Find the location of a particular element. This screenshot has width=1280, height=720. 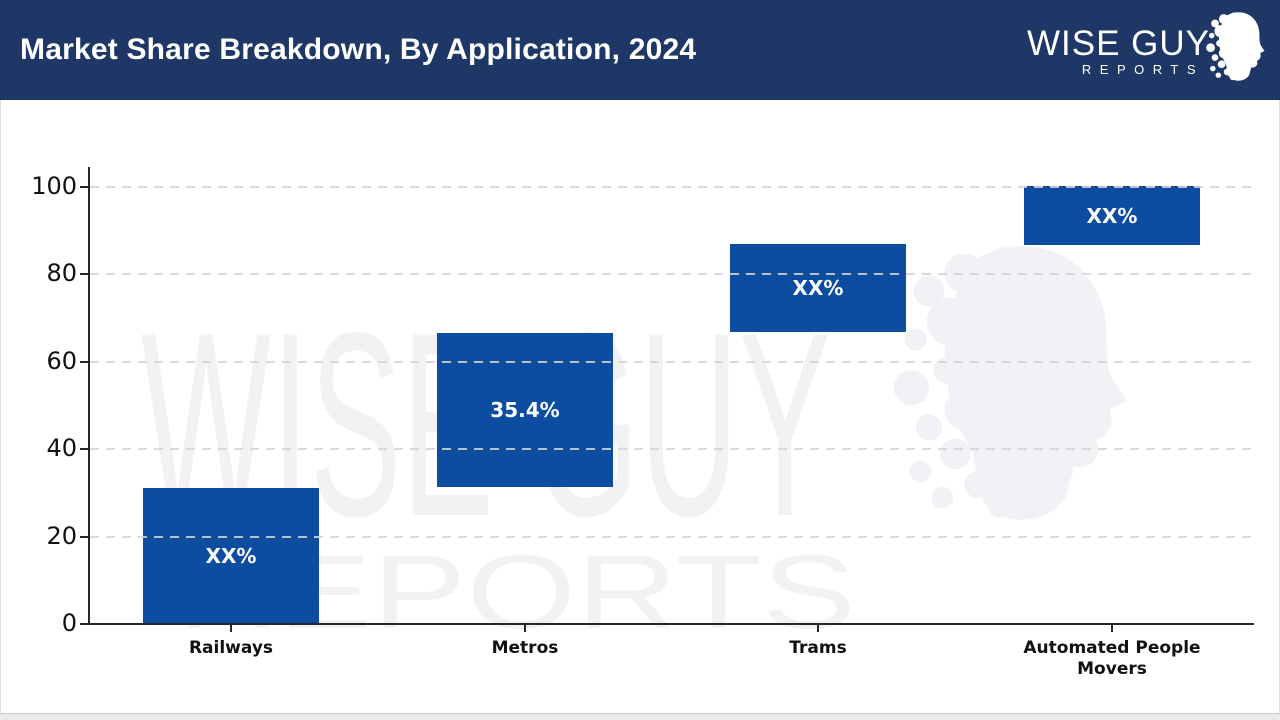

logo-face-icon is located at coordinates (1235, 46).